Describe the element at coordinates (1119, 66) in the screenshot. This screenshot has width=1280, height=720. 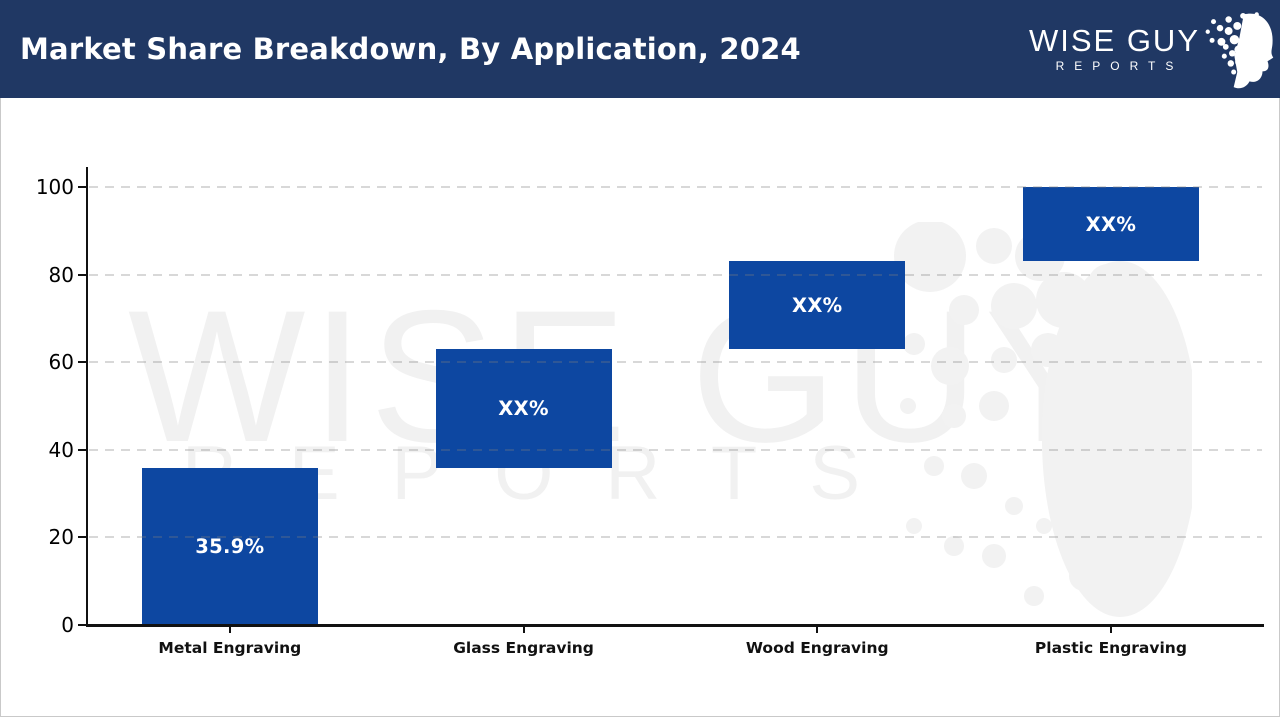
I see `logo-reports-text: REPORTS` at that location.